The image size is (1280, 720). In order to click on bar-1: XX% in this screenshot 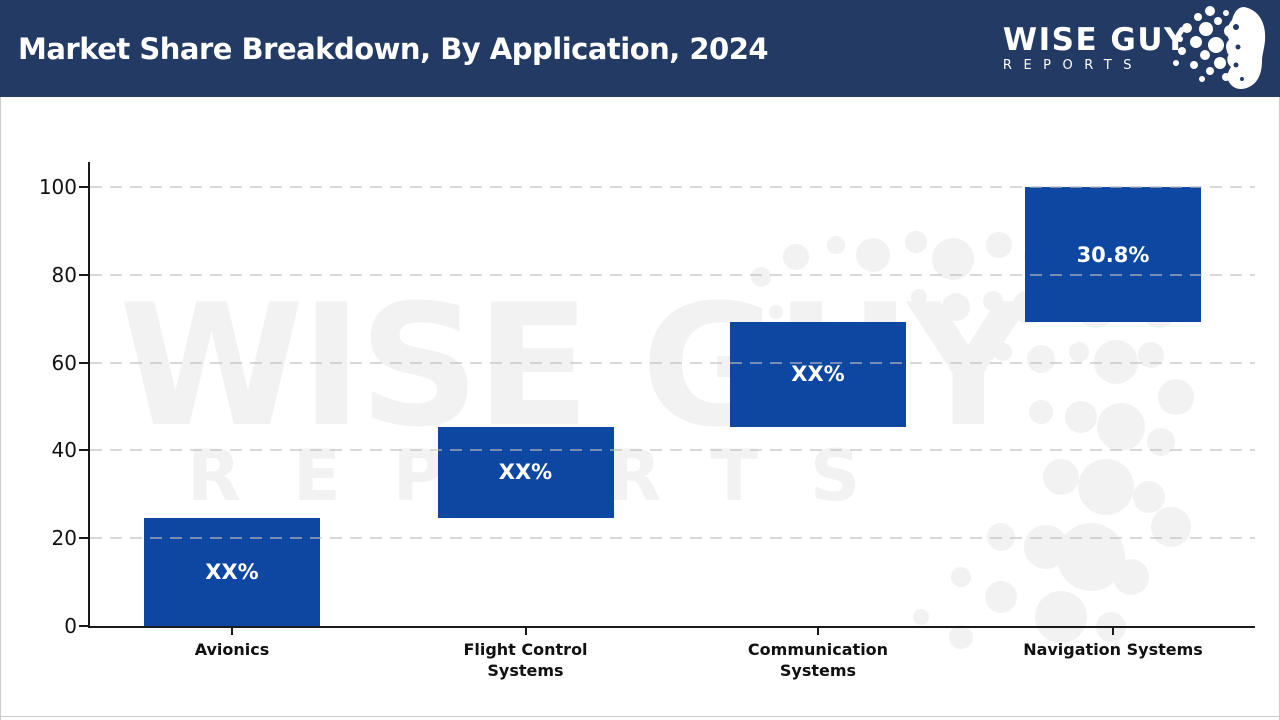, I will do `click(232, 571)`.